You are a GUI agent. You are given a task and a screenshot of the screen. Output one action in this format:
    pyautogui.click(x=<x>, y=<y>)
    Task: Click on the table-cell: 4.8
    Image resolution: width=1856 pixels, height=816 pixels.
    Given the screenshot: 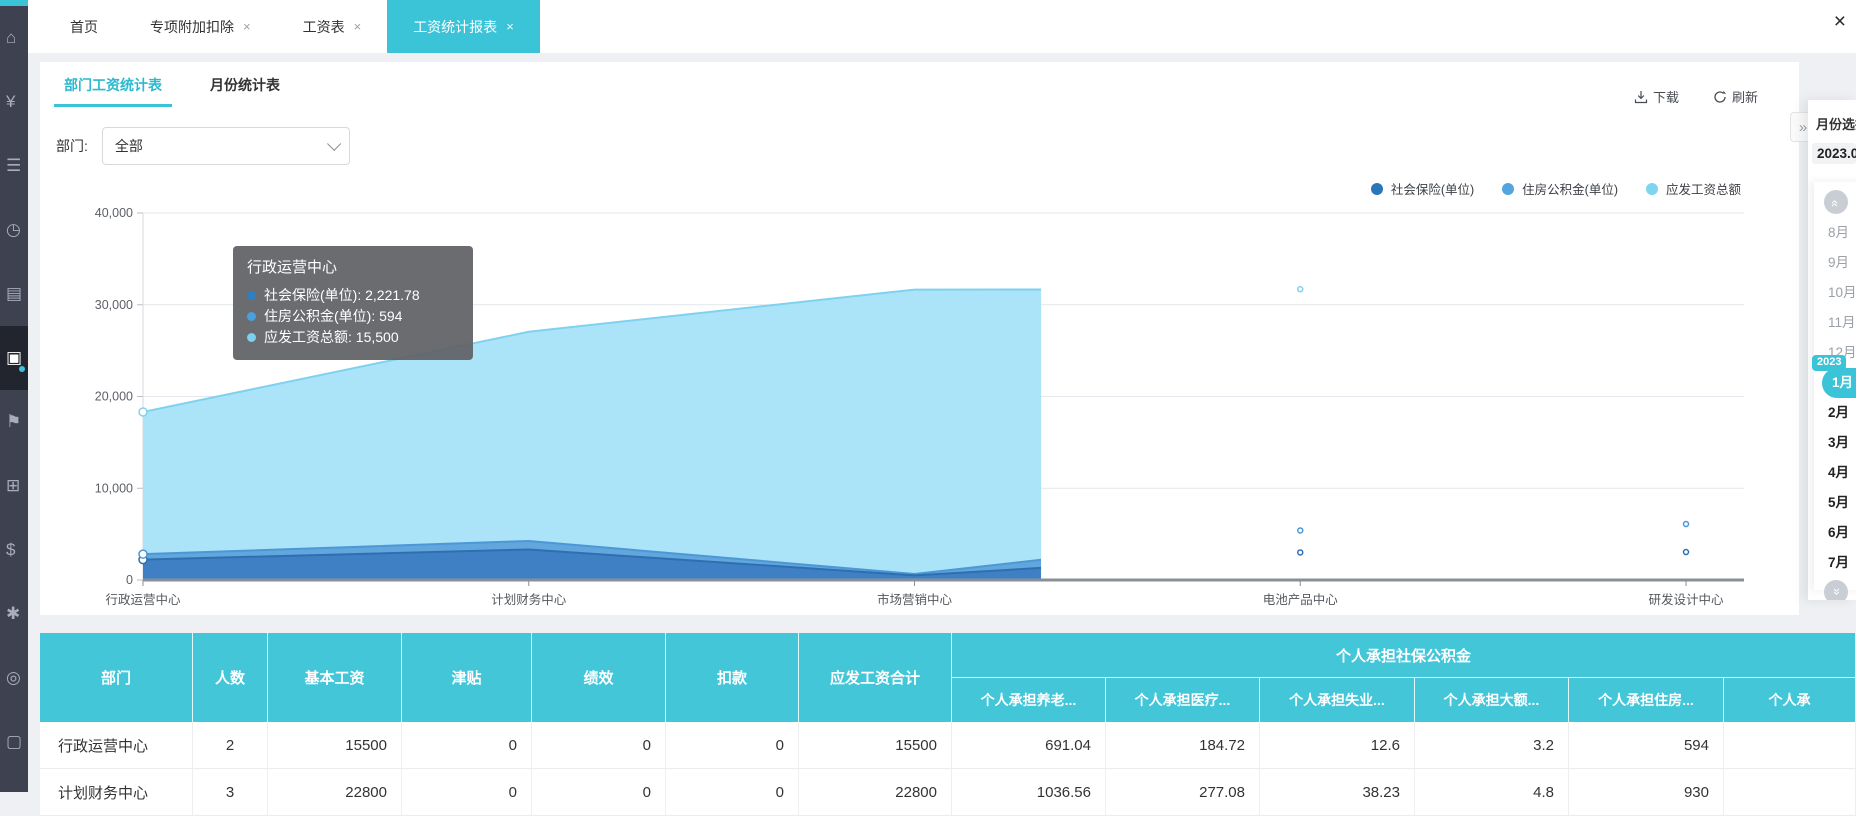 What is the action you would take?
    pyautogui.click(x=1492, y=792)
    